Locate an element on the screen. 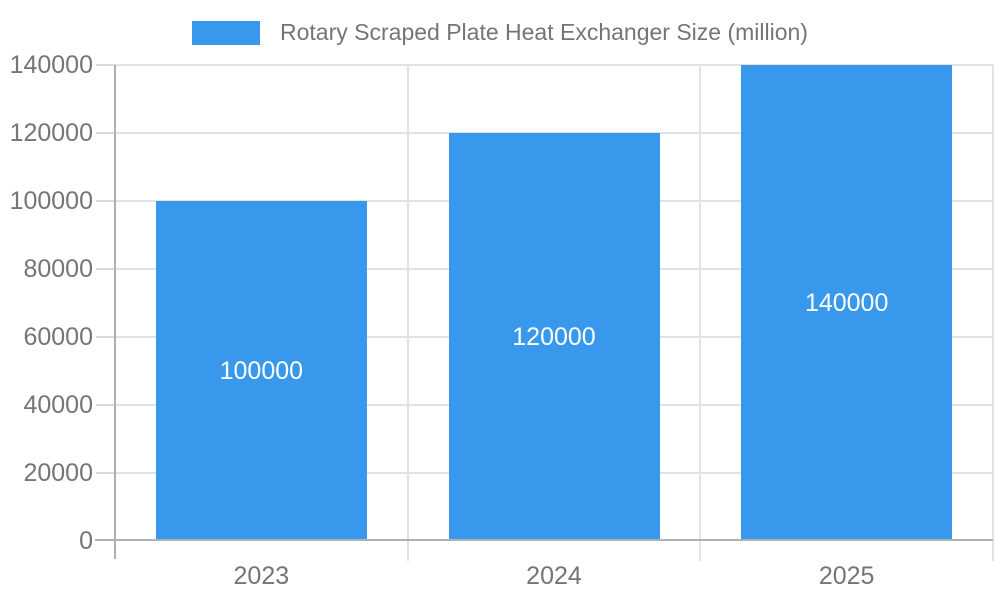  bar-value-label: 140000 is located at coordinates (846, 303).